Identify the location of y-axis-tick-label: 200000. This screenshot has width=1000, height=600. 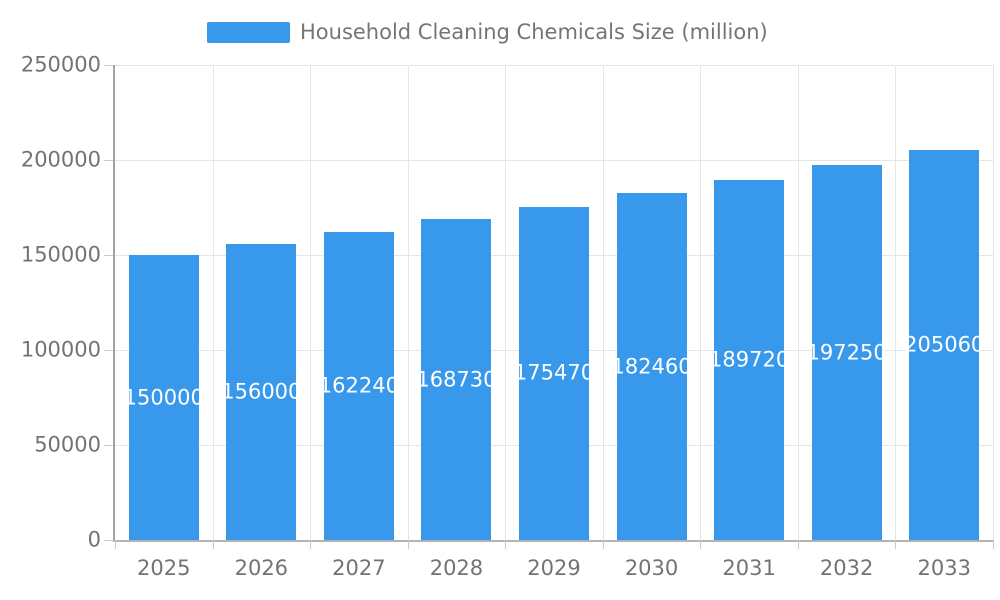
(60, 159).